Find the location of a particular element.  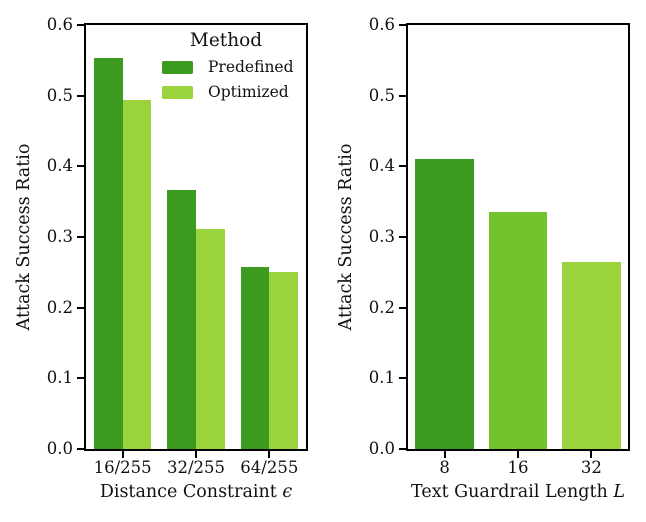

y-axis-label-right: Attack Success Ratio is located at coordinates (346, 237).